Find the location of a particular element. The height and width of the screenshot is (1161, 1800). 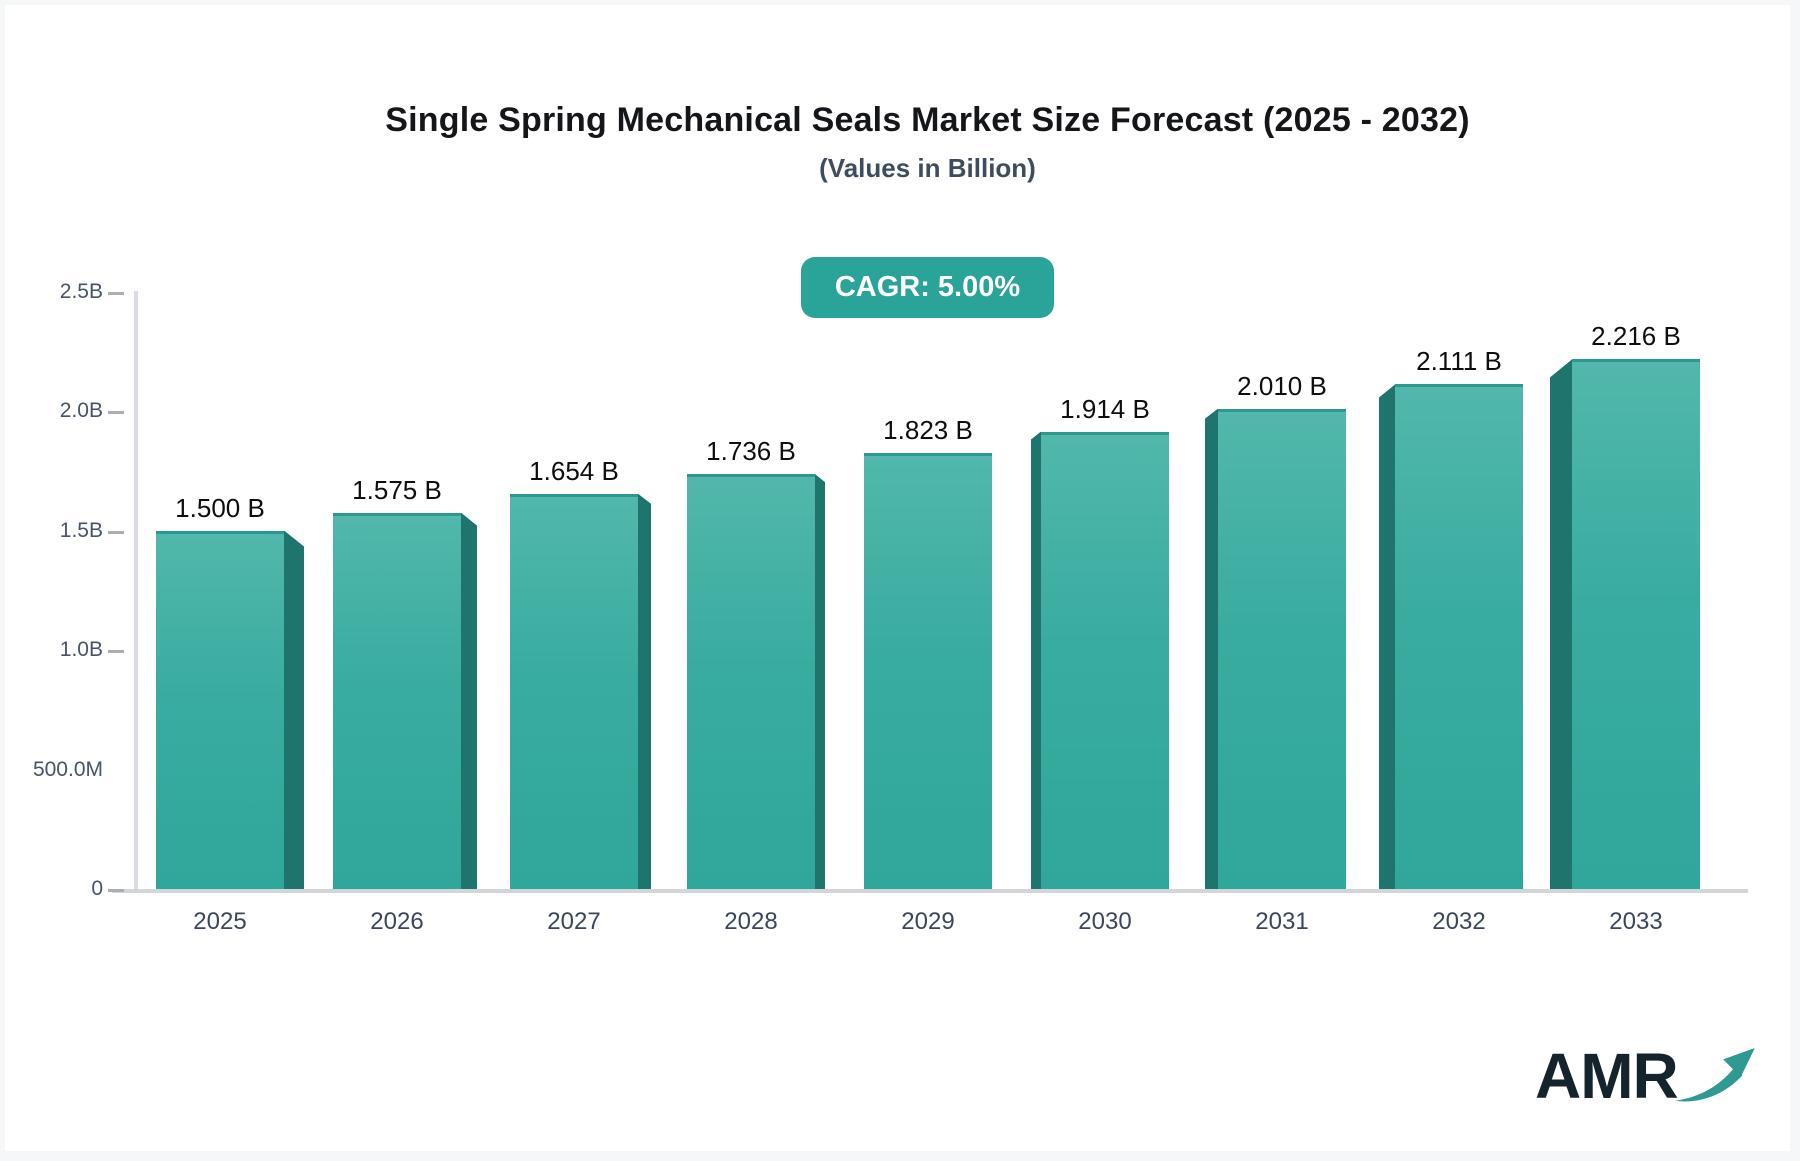

bar-2031-3d-side is located at coordinates (1211, 648).